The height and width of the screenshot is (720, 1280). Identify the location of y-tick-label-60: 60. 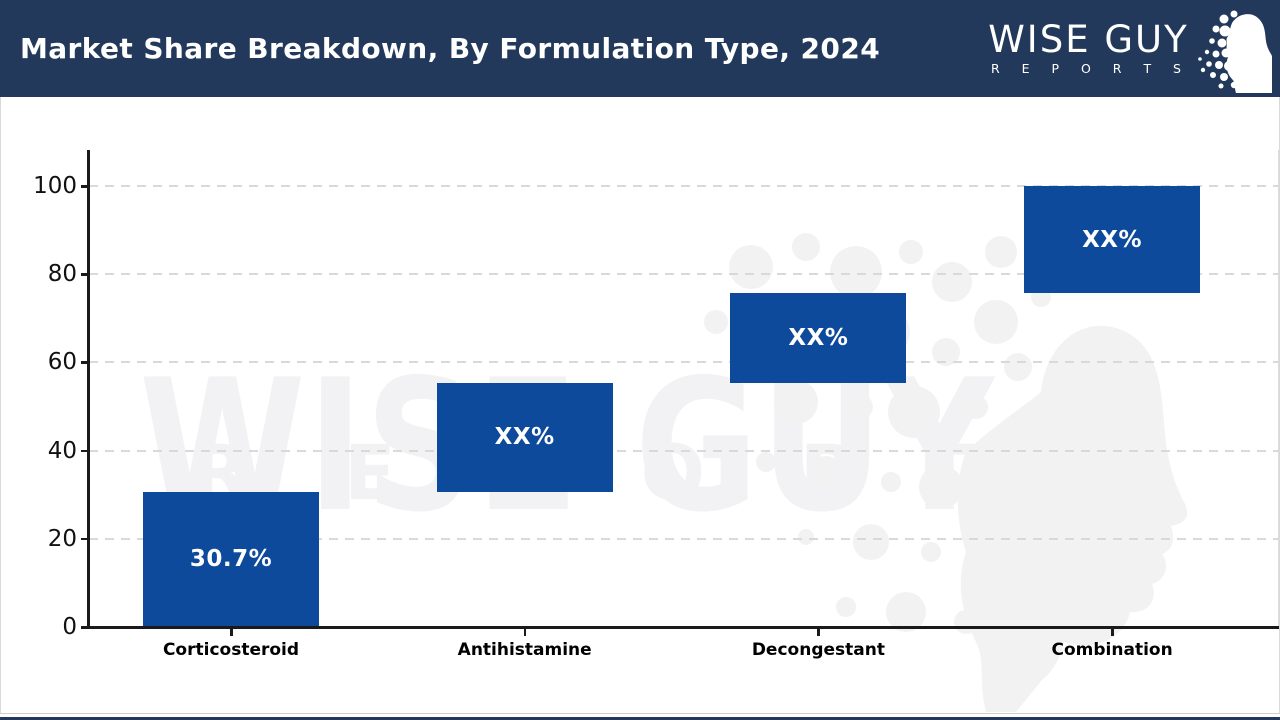
(62, 362).